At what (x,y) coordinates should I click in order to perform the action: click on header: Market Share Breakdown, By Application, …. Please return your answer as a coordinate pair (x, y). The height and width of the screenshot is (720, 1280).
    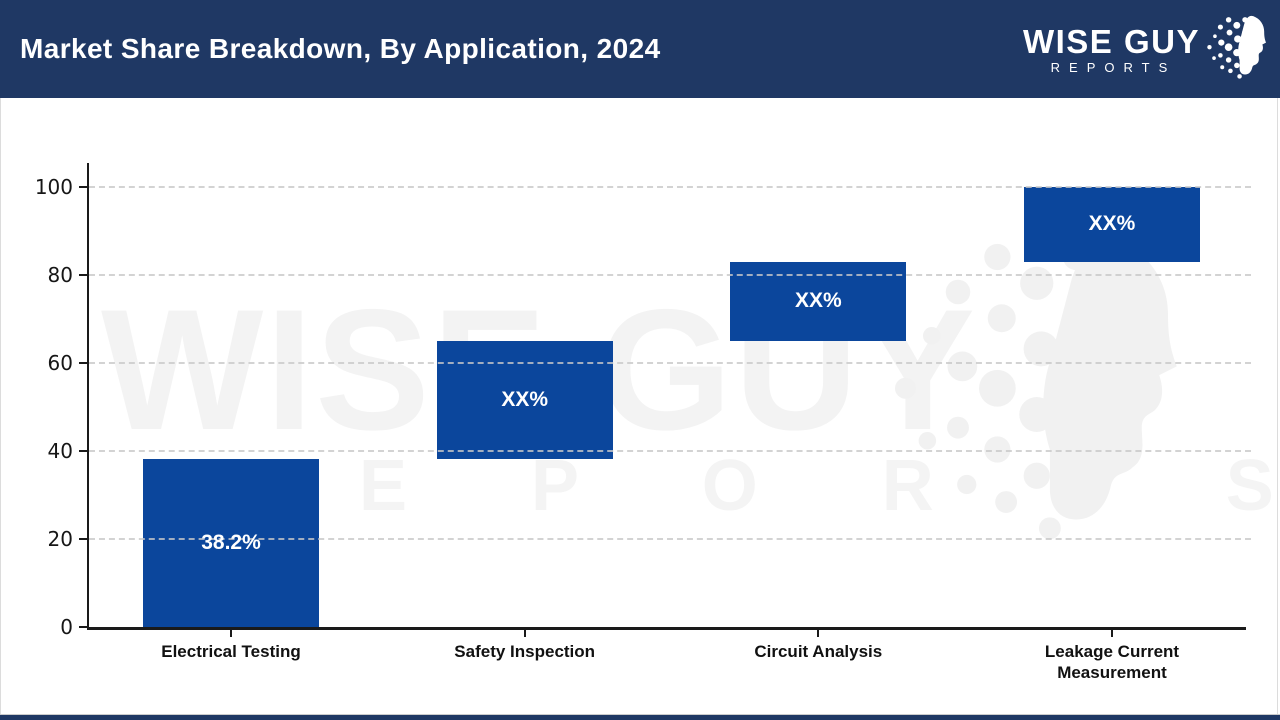
    Looking at the image, I should click on (640, 49).